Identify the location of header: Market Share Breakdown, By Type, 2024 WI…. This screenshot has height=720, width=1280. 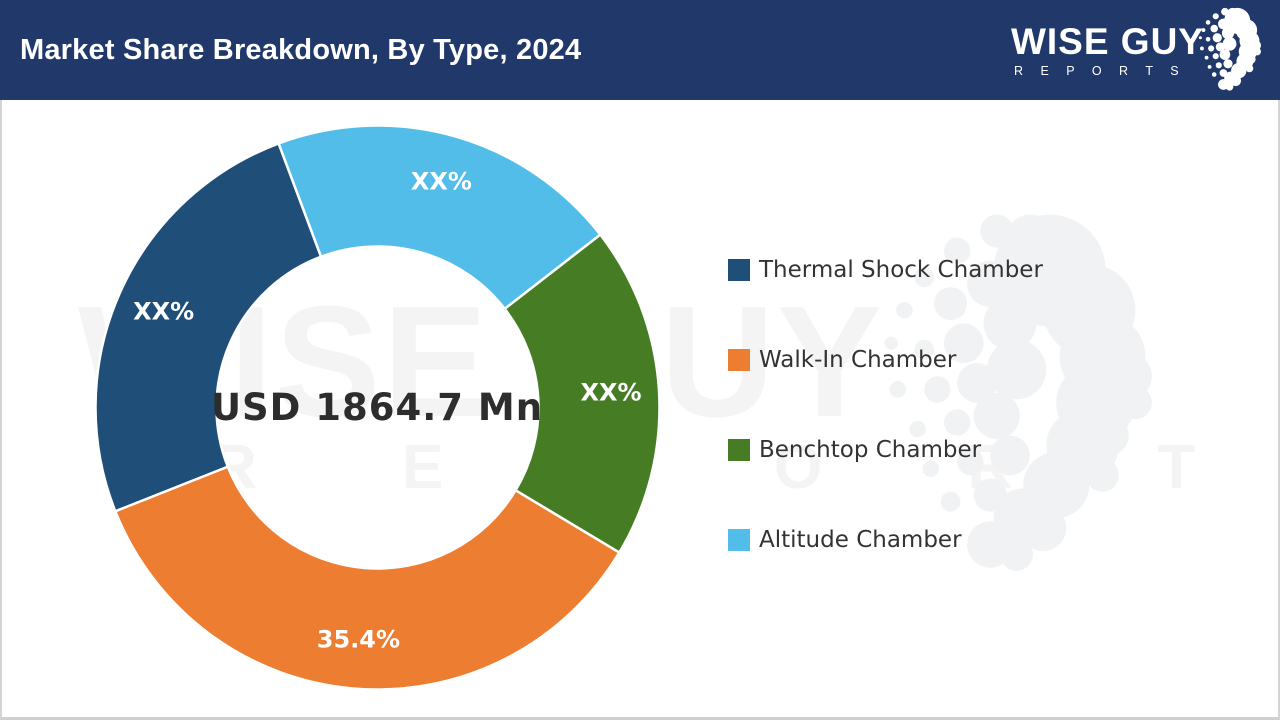
(640, 50).